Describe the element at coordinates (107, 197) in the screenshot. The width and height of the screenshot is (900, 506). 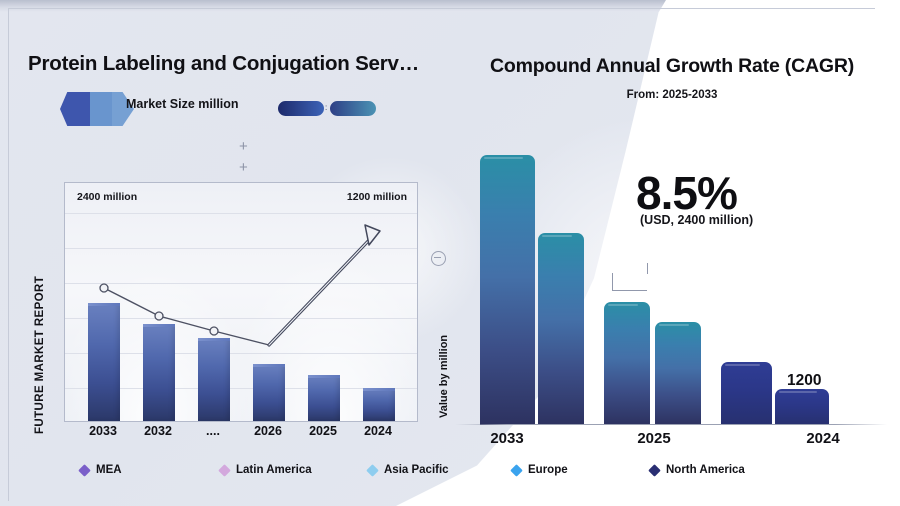
I see `left-chart-max-label: 2400 million` at that location.